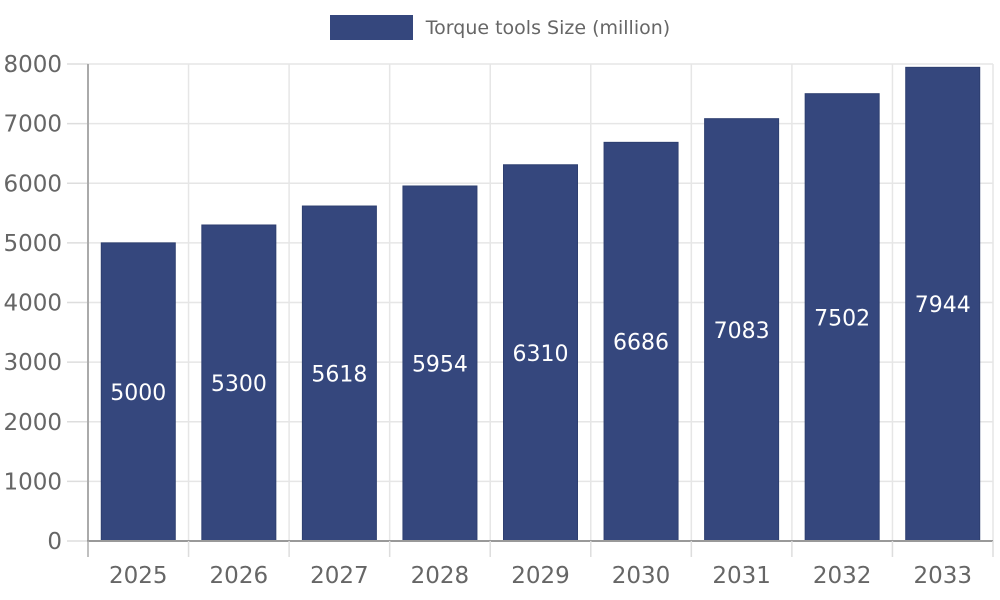  What do you see at coordinates (32, 125) in the screenshot?
I see `y-axis-tick-label: 7000` at bounding box center [32, 125].